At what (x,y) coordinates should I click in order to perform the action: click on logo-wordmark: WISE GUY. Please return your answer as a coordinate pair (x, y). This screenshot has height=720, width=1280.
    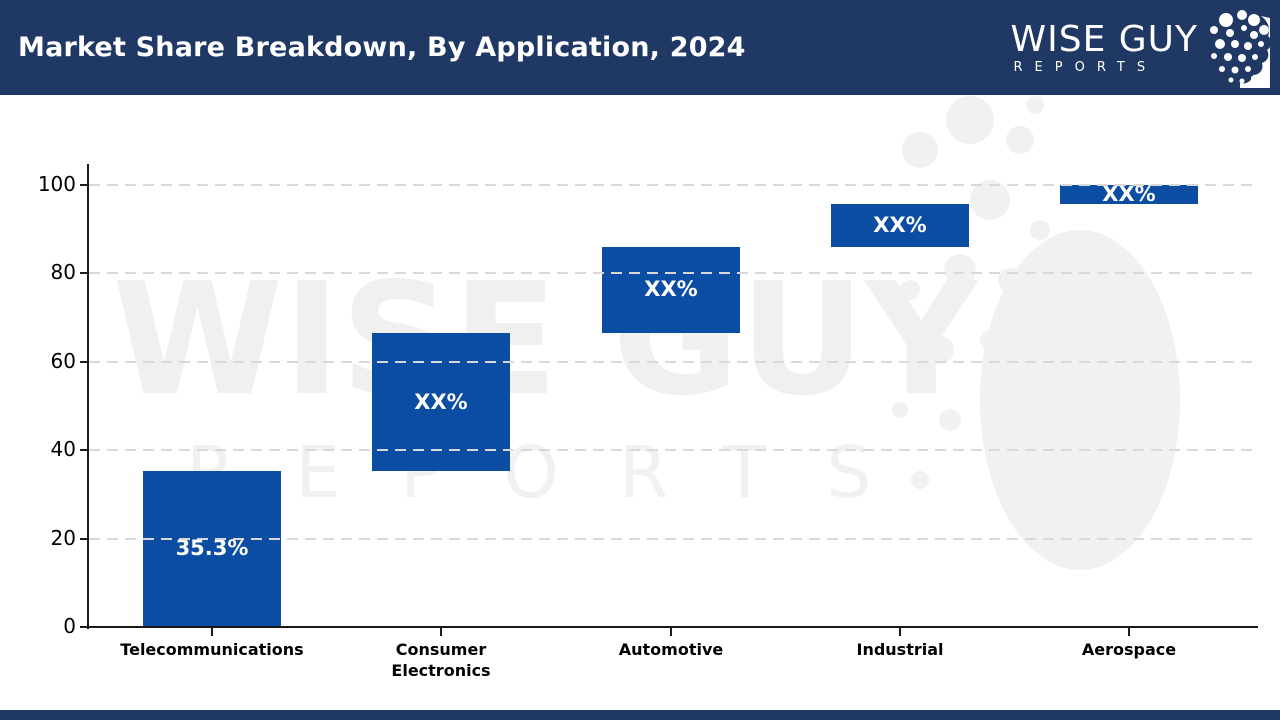
    Looking at the image, I should click on (1104, 40).